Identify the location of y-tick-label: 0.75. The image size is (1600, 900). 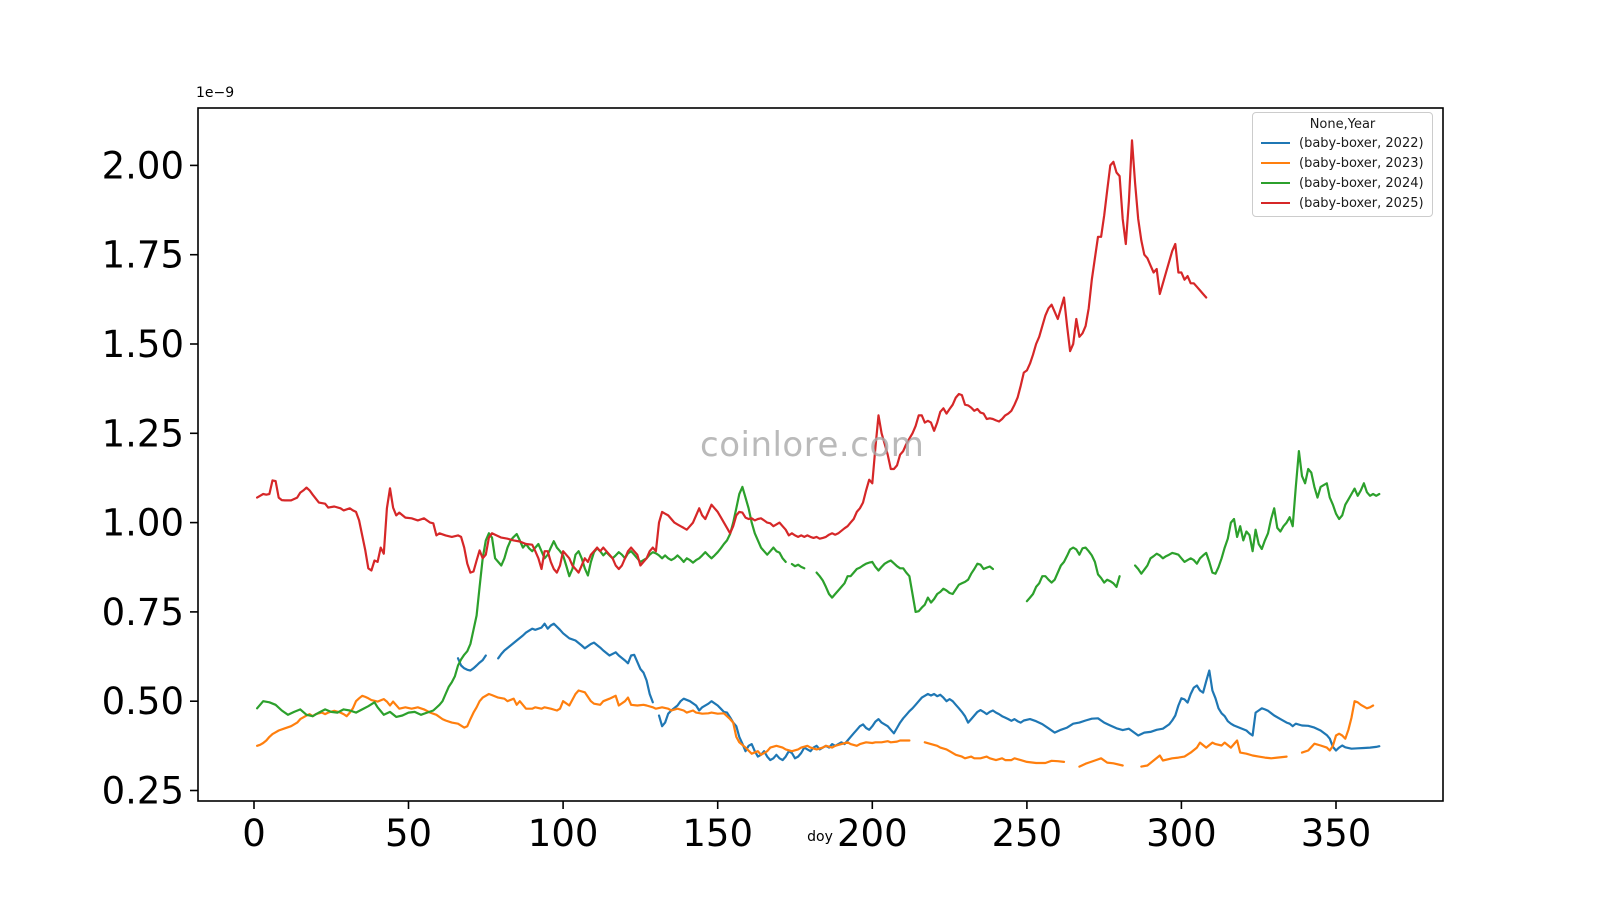
(143, 612).